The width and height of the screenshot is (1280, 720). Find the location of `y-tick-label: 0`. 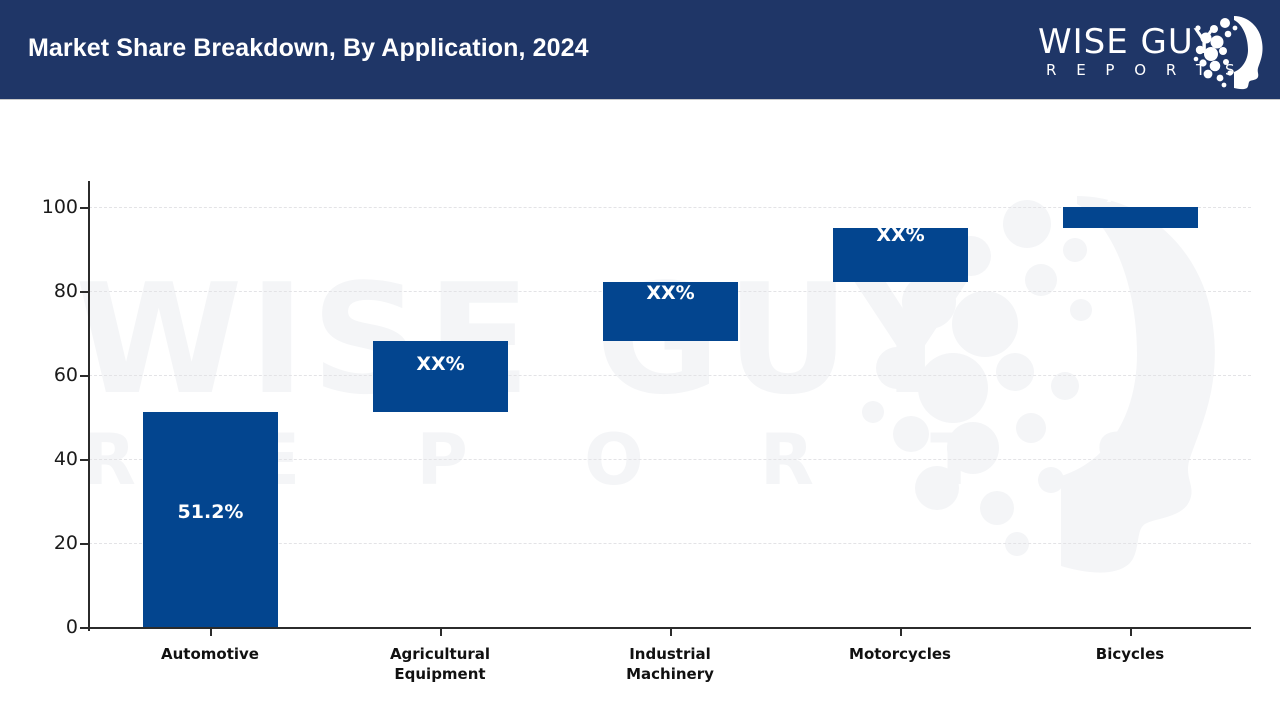

y-tick-label: 0 is located at coordinates (71, 627).